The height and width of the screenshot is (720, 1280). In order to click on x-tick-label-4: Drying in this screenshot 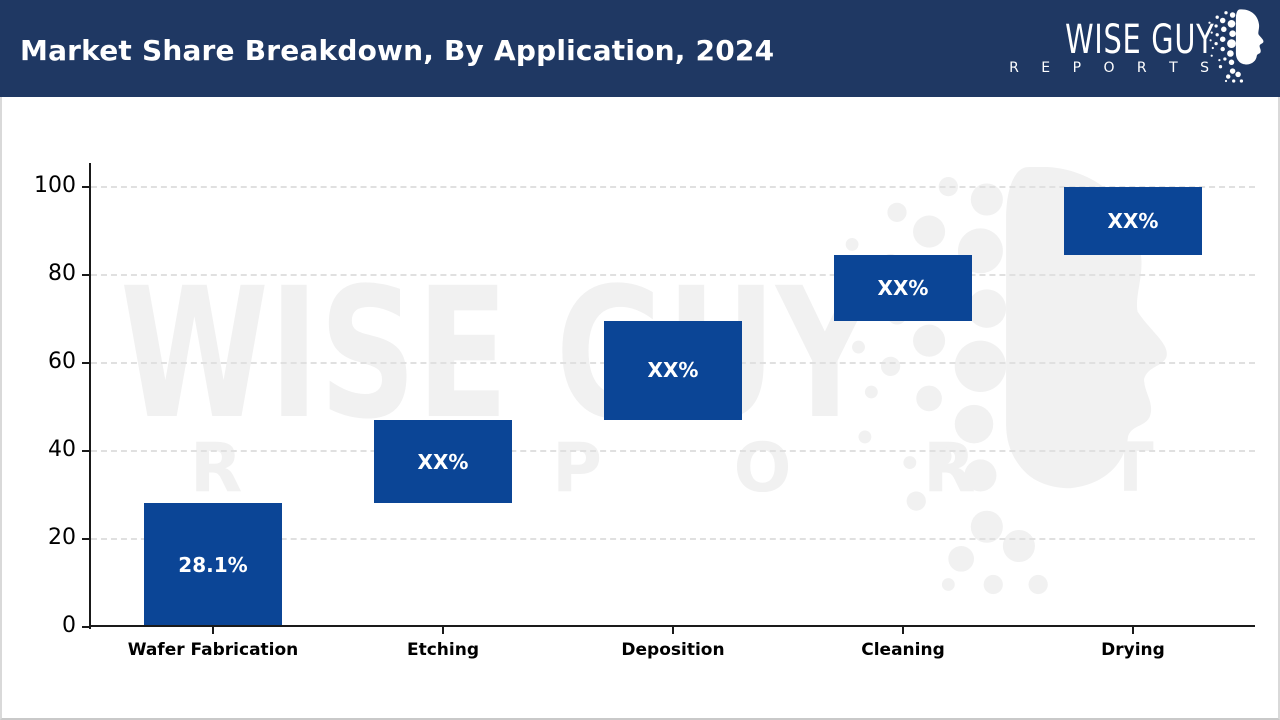, I will do `click(1133, 650)`.